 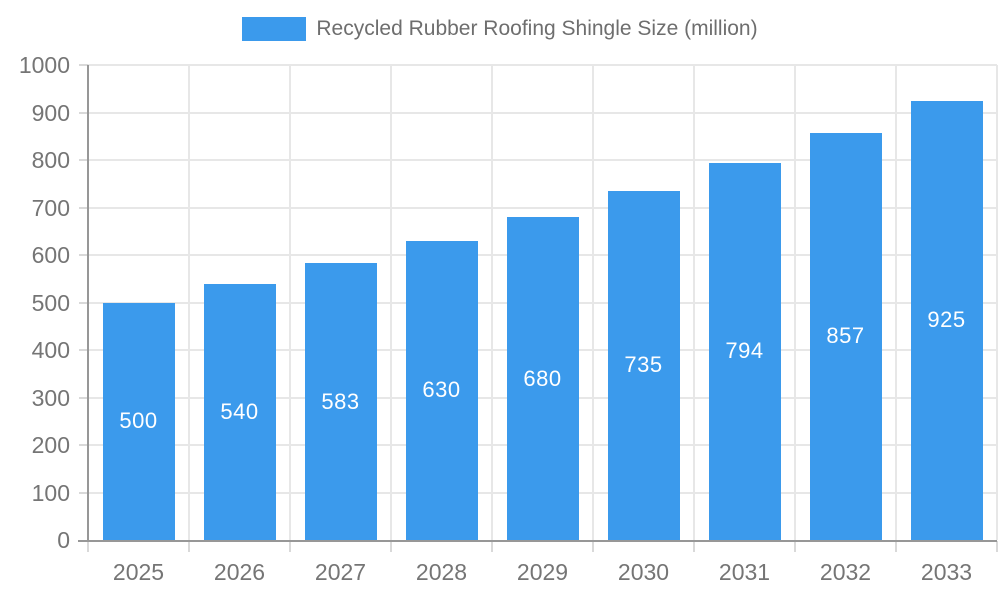 I want to click on bar-2026: 540, so click(x=239, y=411).